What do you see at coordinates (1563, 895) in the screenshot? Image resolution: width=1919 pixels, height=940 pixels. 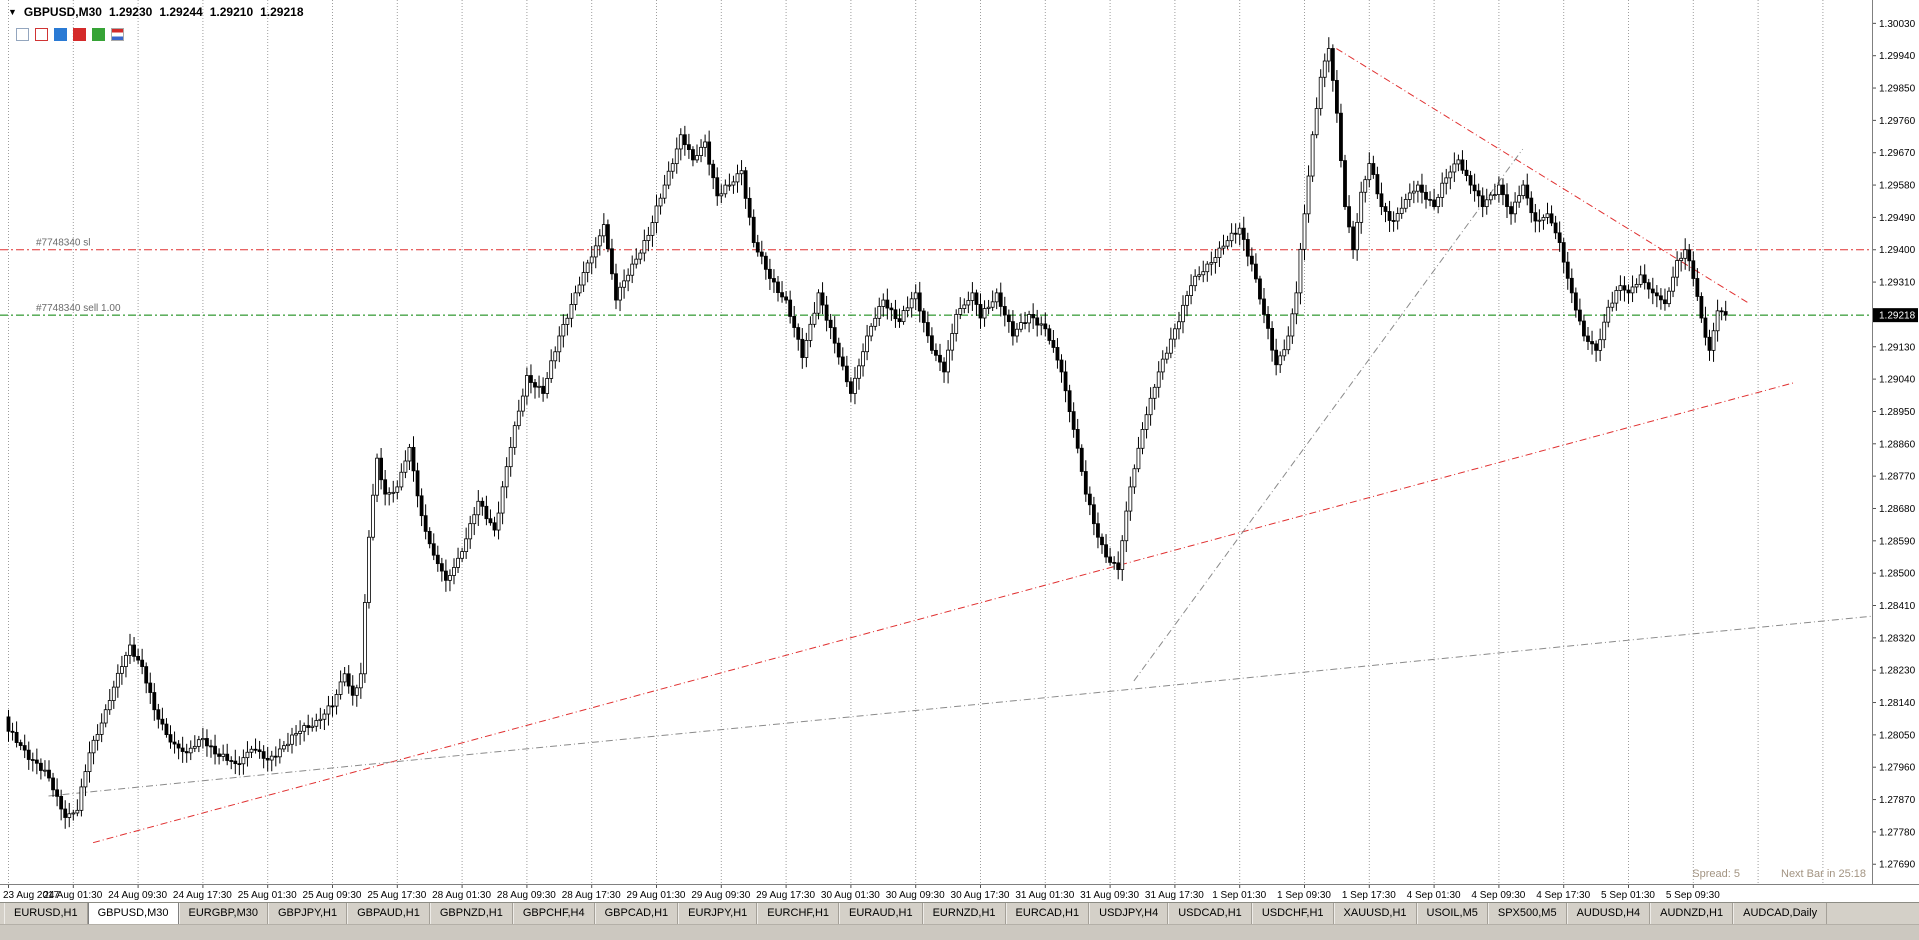 I see `time-axis-label: 4 Sep 17:30` at bounding box center [1563, 895].